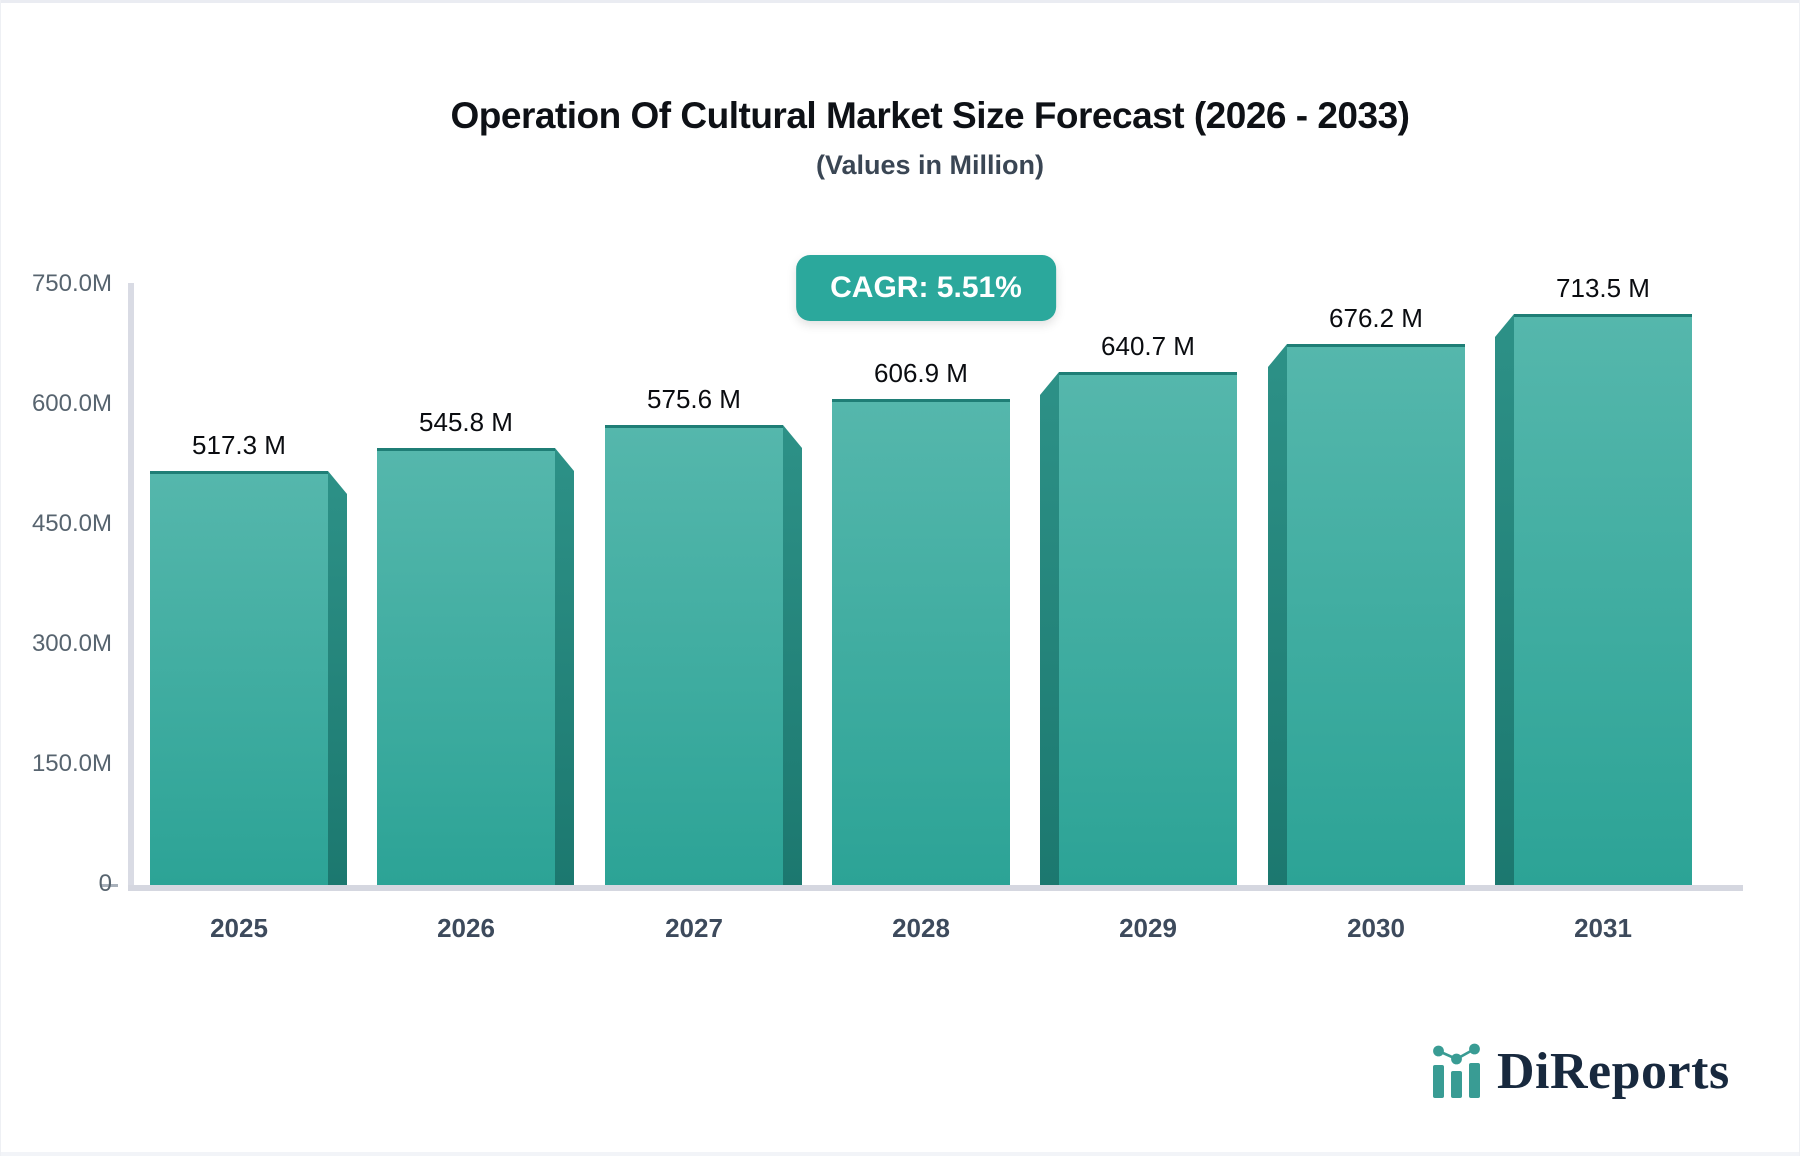 The width and height of the screenshot is (1800, 1156). I want to click on page-edge-top, so click(900, 1).